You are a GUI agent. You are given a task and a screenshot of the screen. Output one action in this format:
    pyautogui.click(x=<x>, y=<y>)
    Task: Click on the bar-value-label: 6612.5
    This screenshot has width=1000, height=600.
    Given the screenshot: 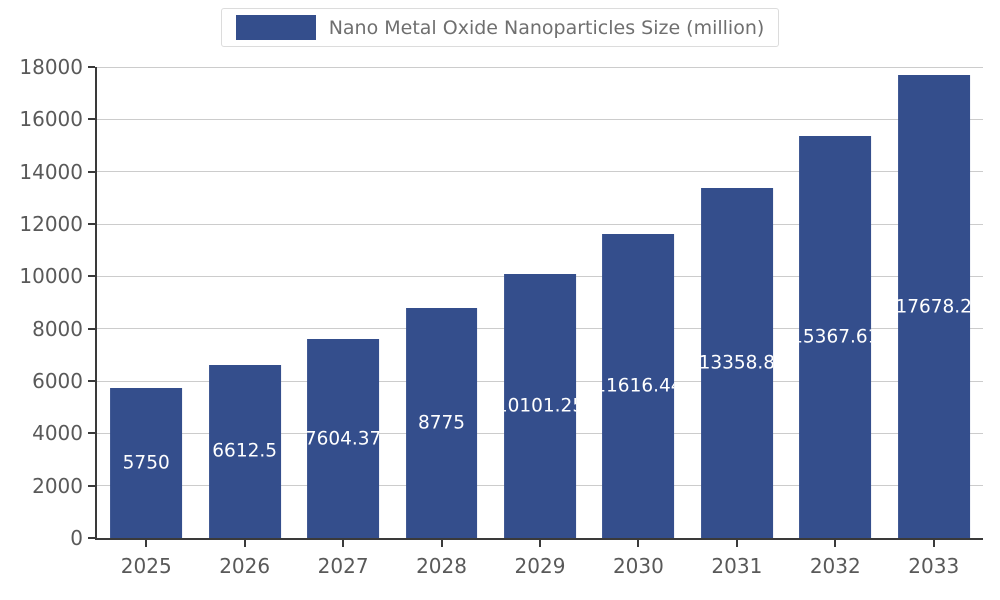 What is the action you would take?
    pyautogui.click(x=245, y=451)
    